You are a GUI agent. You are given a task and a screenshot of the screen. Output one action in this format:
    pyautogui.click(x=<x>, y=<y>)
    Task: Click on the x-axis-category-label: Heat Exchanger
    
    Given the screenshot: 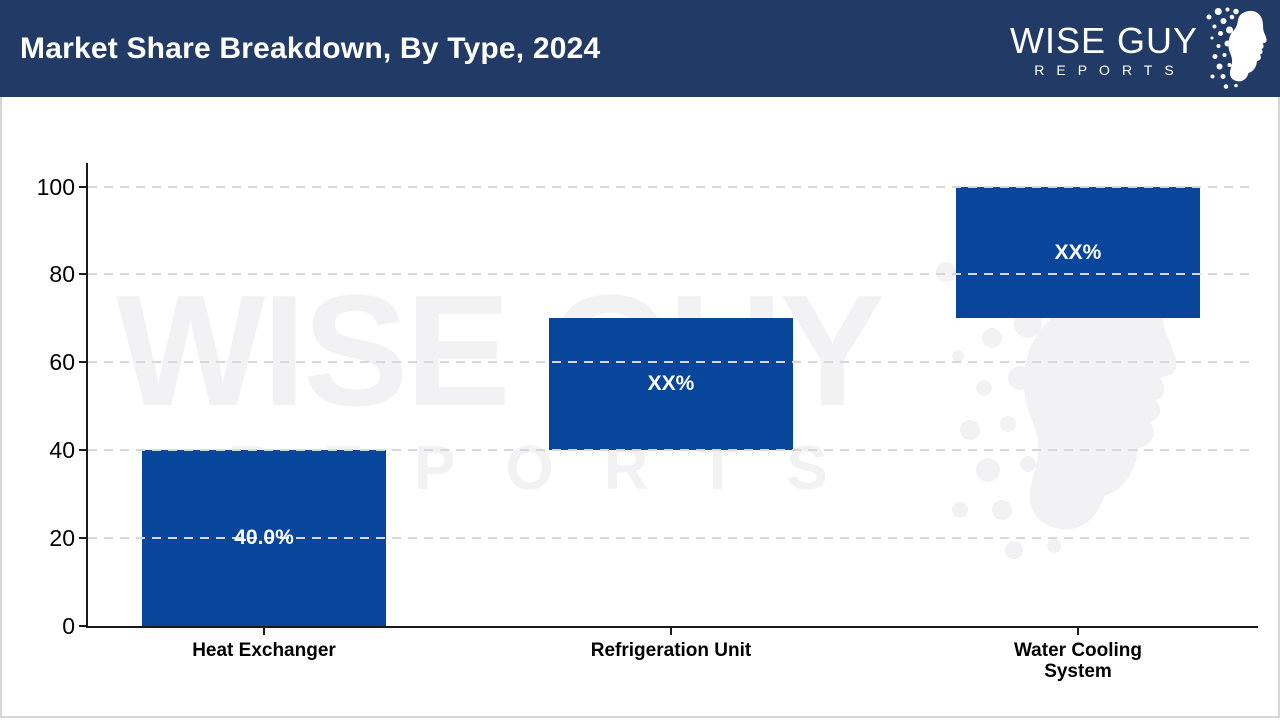 What is the action you would take?
    pyautogui.click(x=264, y=650)
    